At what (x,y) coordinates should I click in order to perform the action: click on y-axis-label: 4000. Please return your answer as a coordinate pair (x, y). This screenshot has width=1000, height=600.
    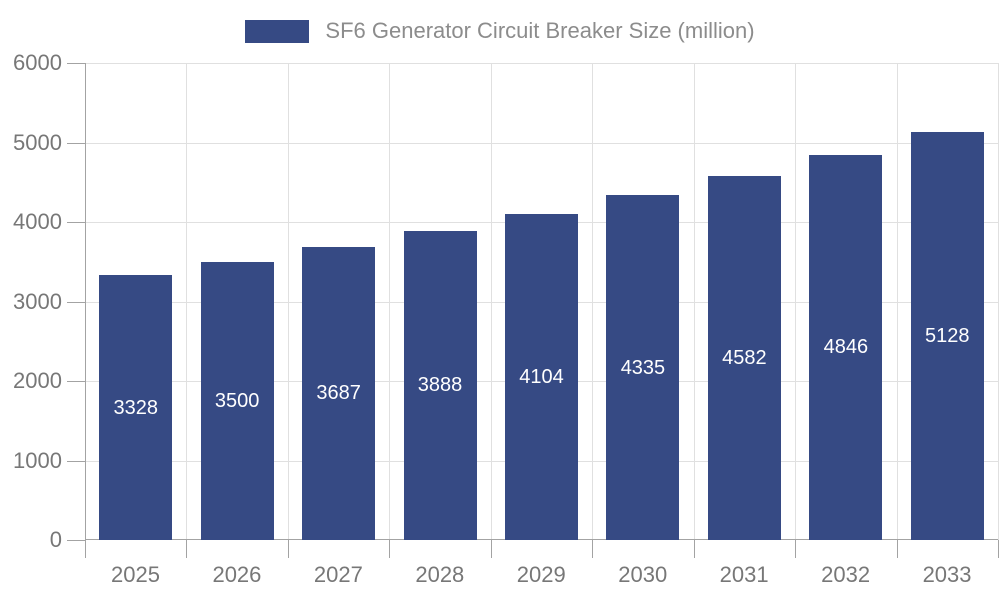
    Looking at the image, I should click on (37, 221).